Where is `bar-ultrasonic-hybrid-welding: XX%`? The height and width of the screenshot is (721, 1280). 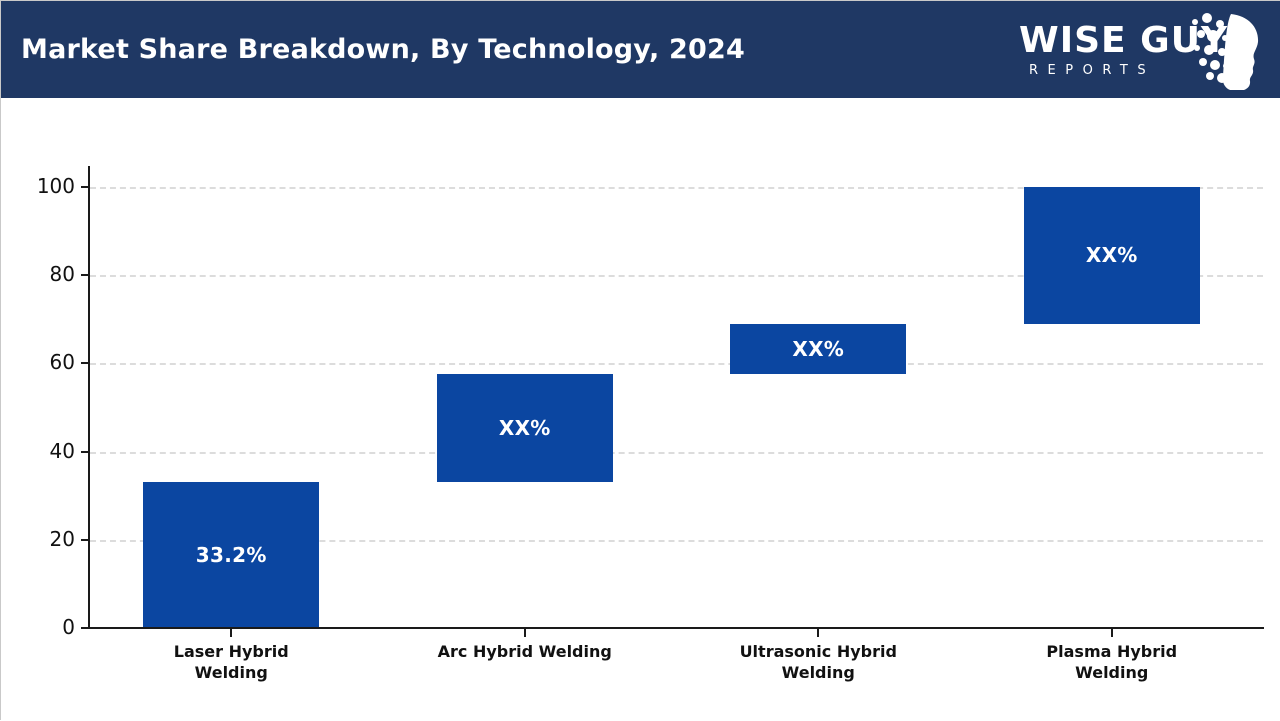
bar-ultrasonic-hybrid-welding: XX% is located at coordinates (818, 348).